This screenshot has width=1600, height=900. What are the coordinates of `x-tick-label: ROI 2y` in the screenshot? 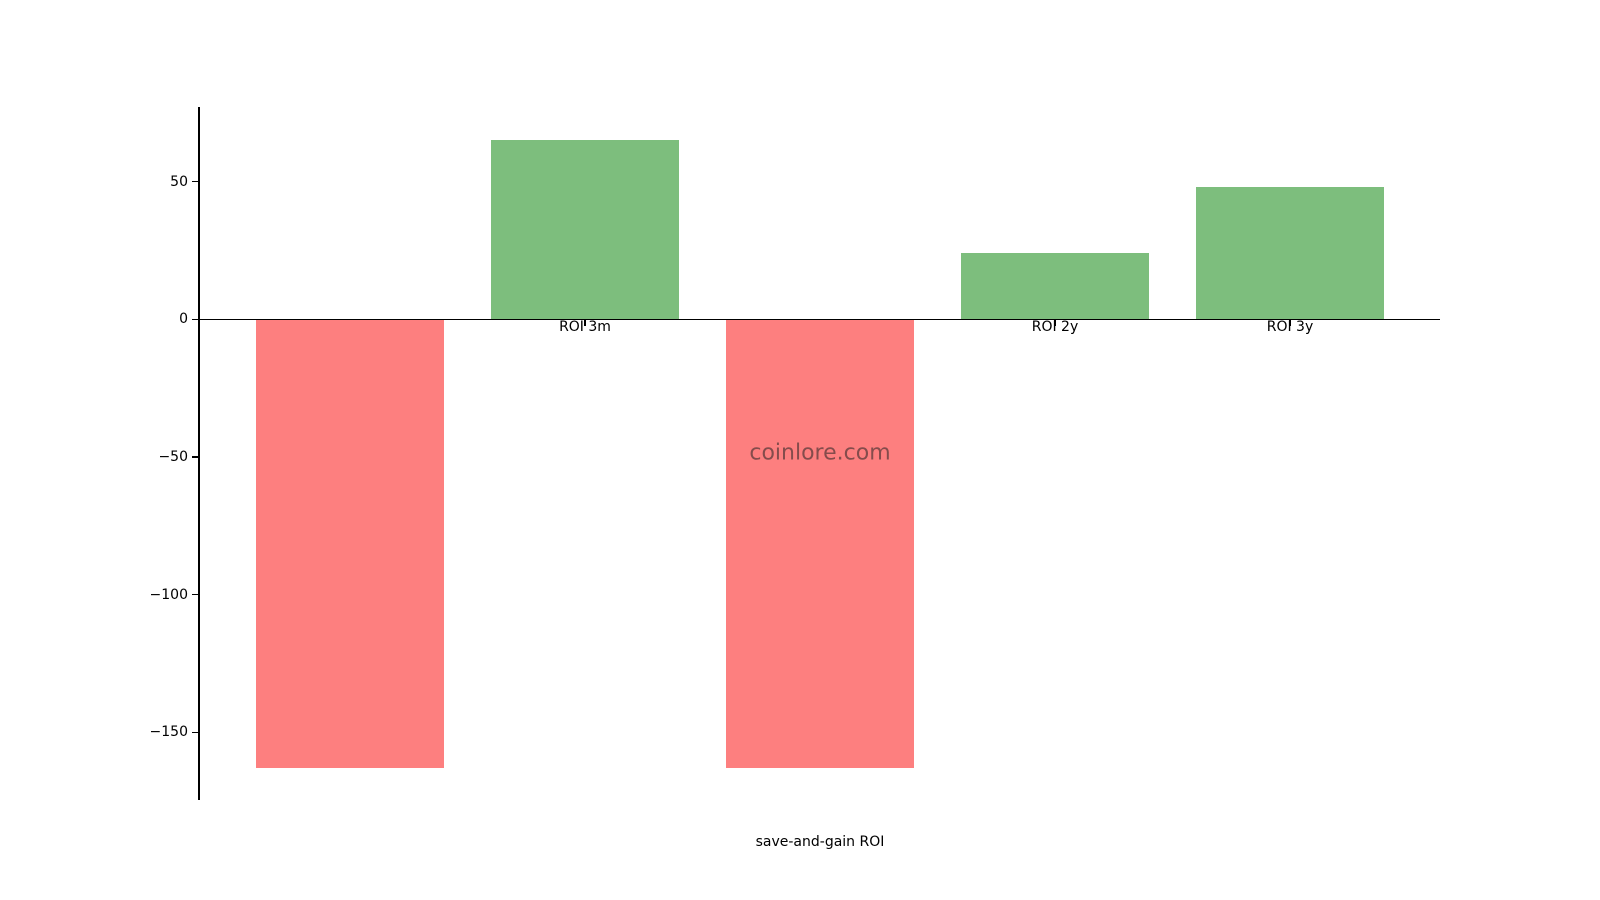 It's located at (1055, 327).